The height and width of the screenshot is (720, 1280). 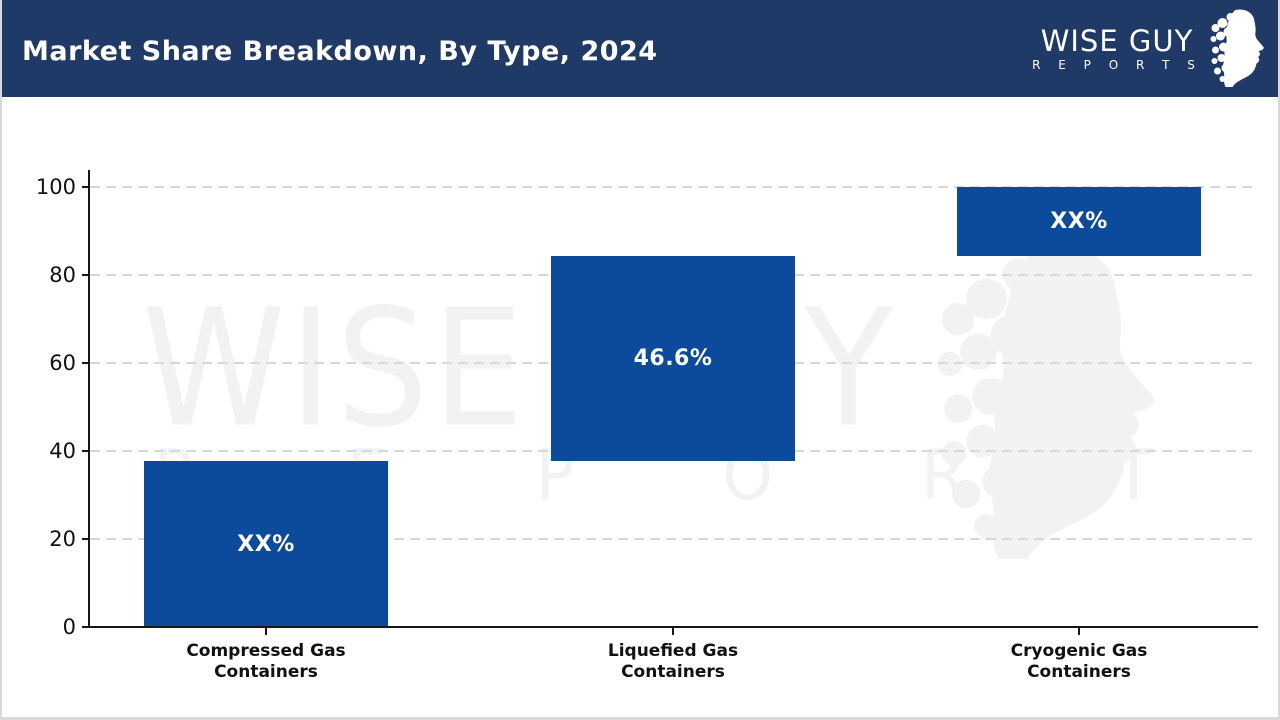 I want to click on y-tick-label-80: 80, so click(x=62, y=275).